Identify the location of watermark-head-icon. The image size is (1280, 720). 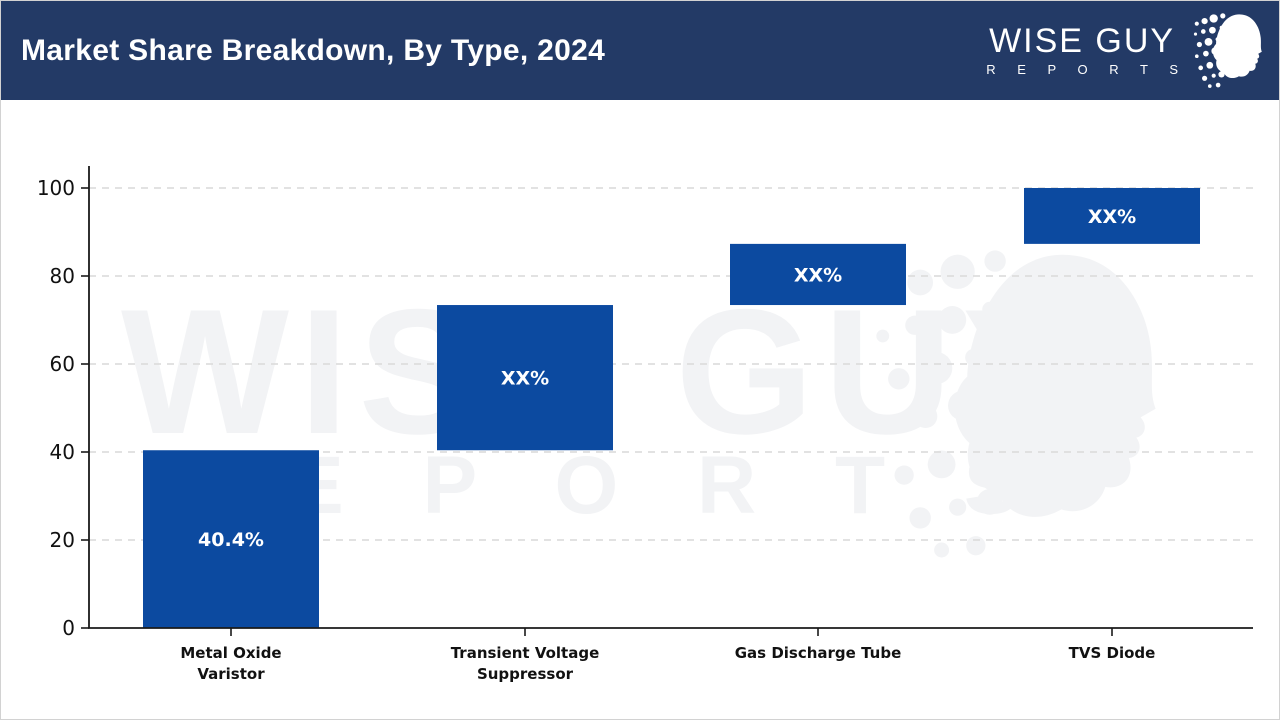
(1016, 404).